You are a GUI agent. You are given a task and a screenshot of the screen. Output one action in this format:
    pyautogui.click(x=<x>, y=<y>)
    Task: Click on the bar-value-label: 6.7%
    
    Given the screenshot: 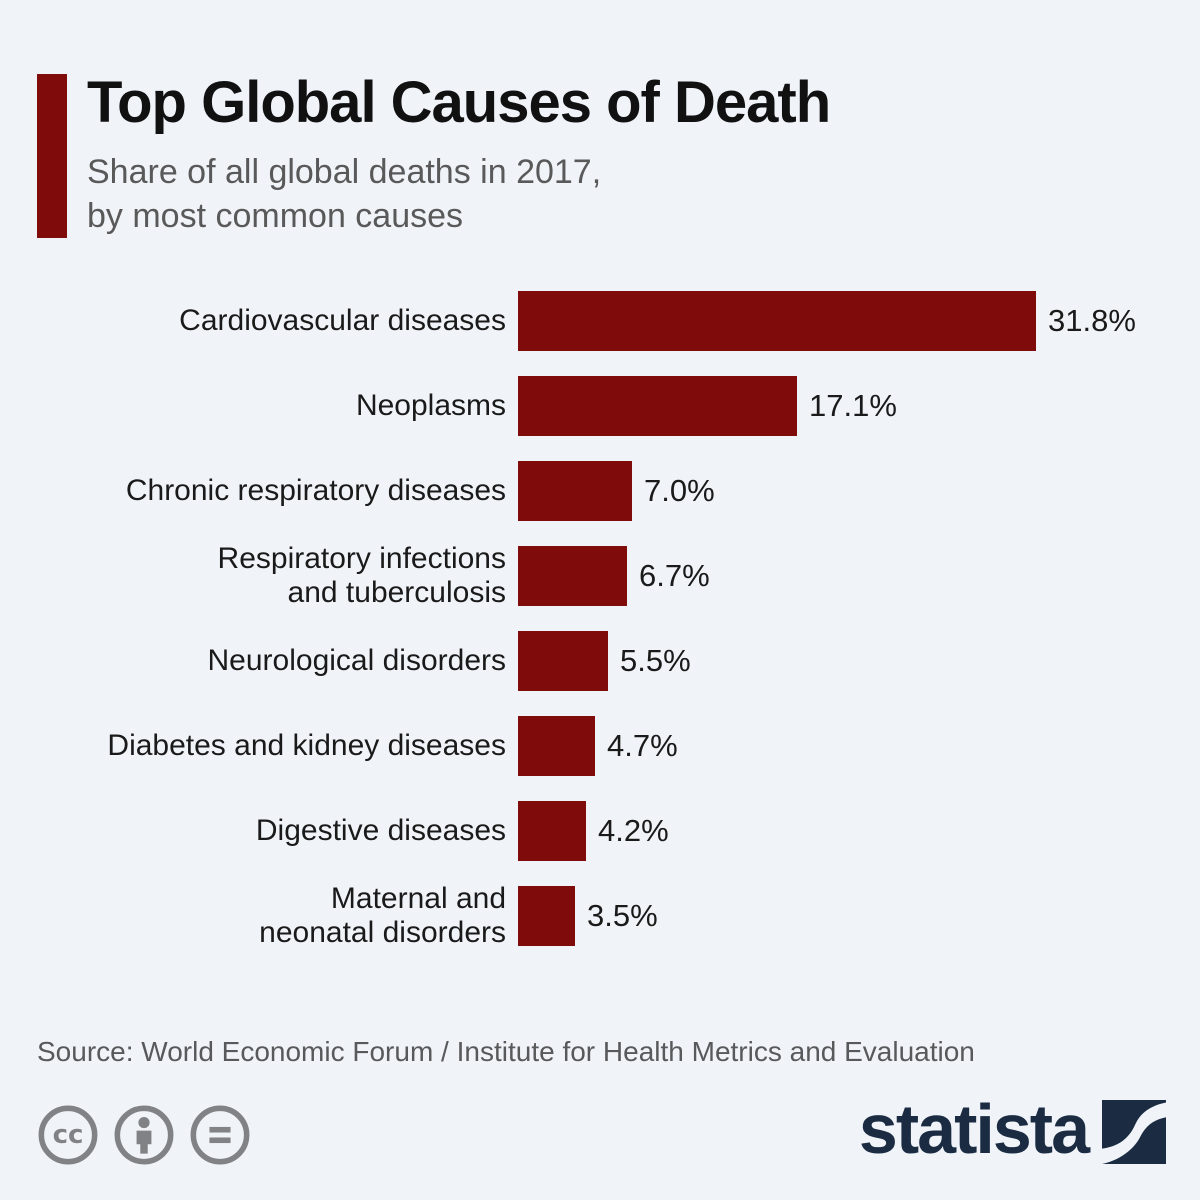 What is the action you would take?
    pyautogui.click(x=674, y=575)
    